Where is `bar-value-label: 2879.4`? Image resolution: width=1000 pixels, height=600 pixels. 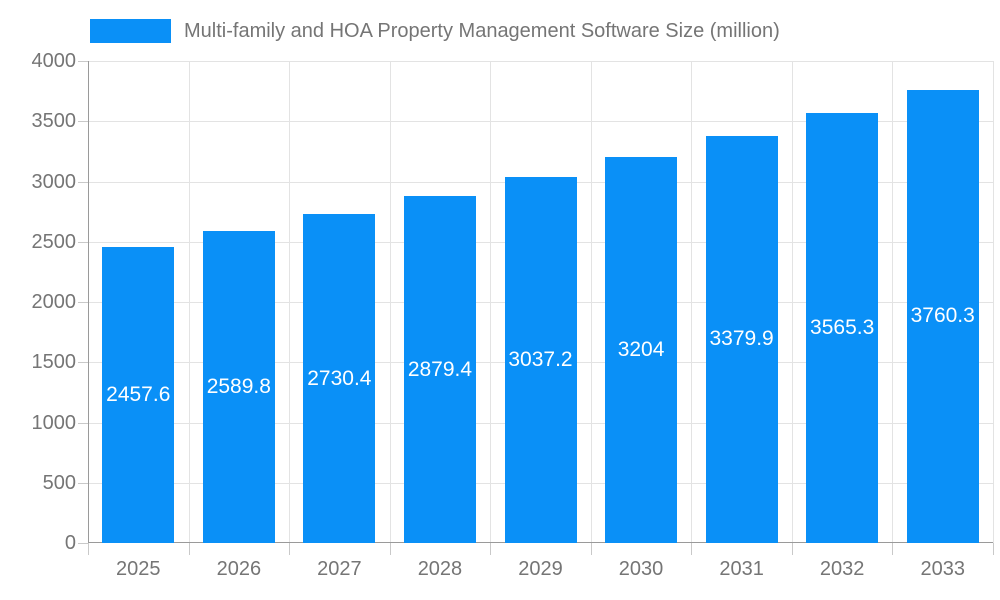
bar-value-label: 2879.4 is located at coordinates (440, 369).